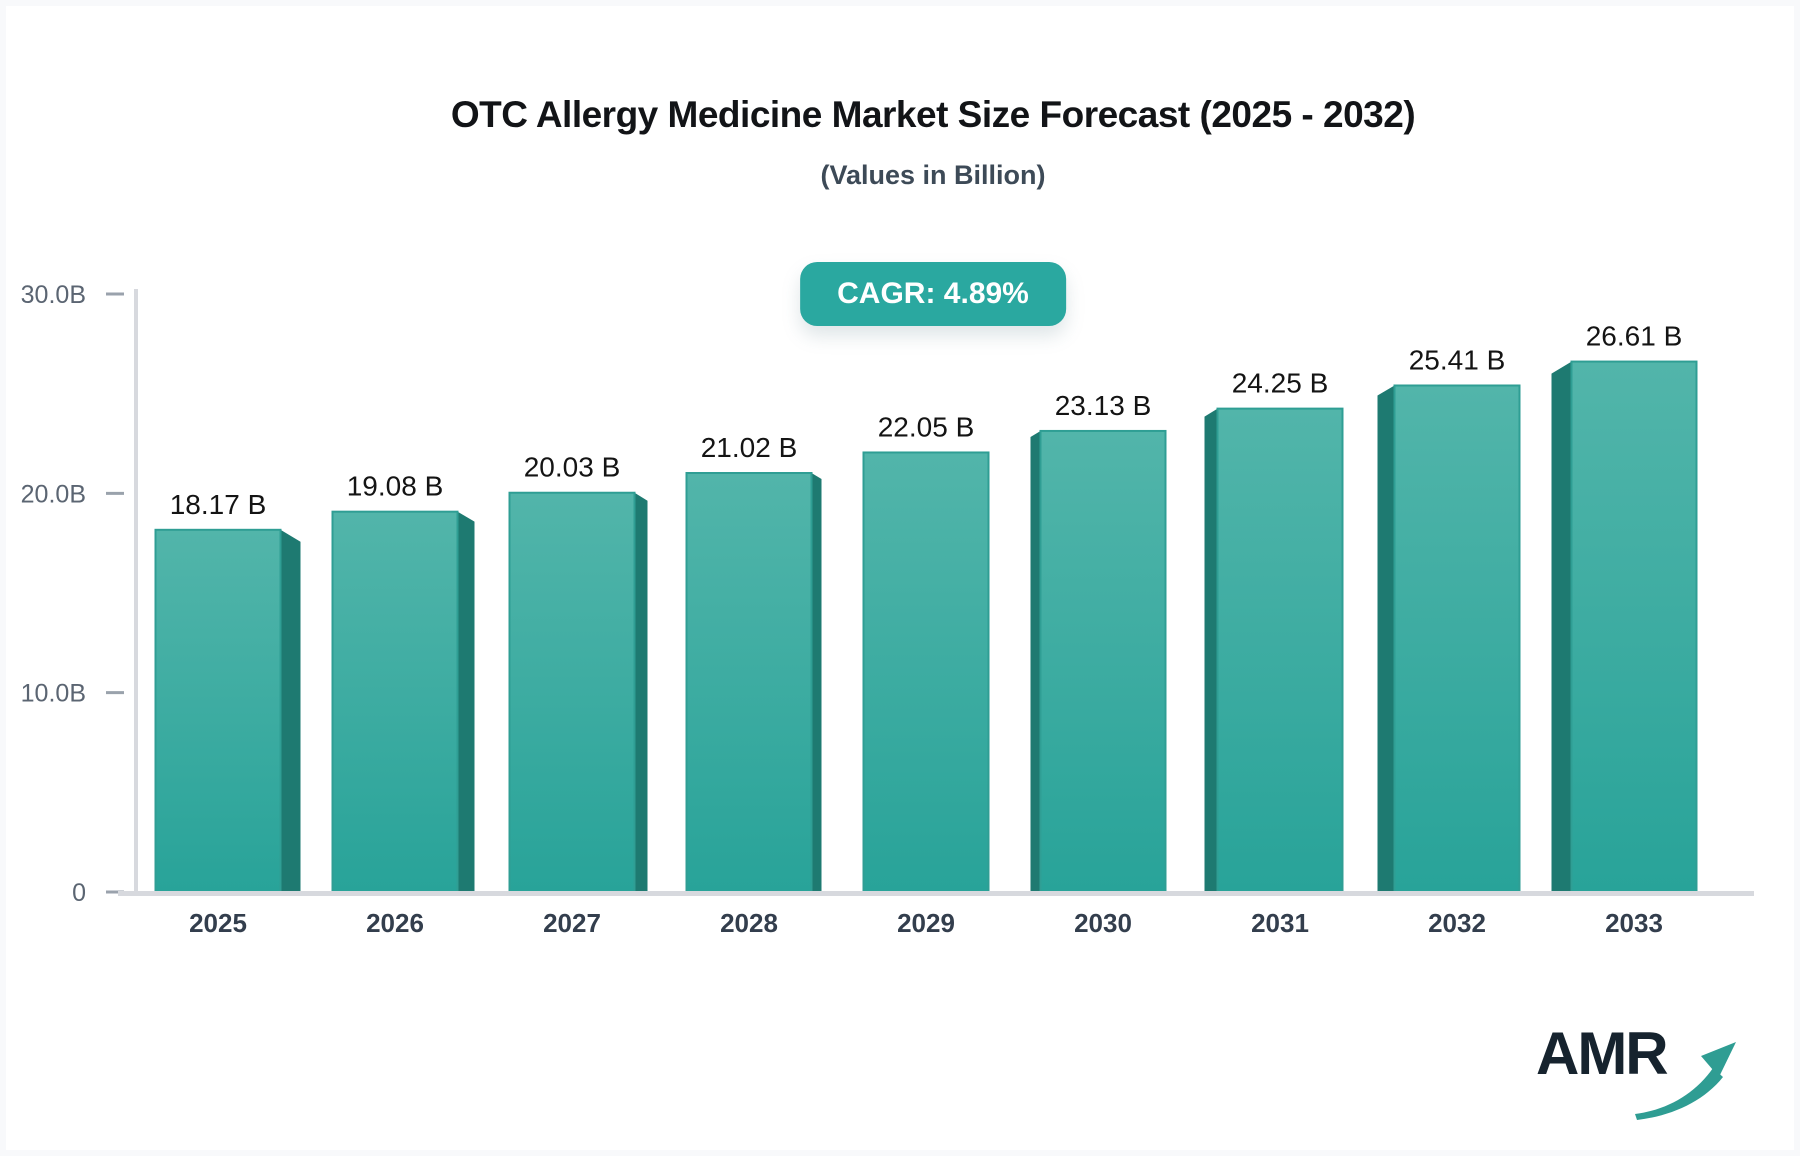 The image size is (1800, 1156). What do you see at coordinates (218, 504) in the screenshot?
I see `bar-value-label: 18.17 B` at bounding box center [218, 504].